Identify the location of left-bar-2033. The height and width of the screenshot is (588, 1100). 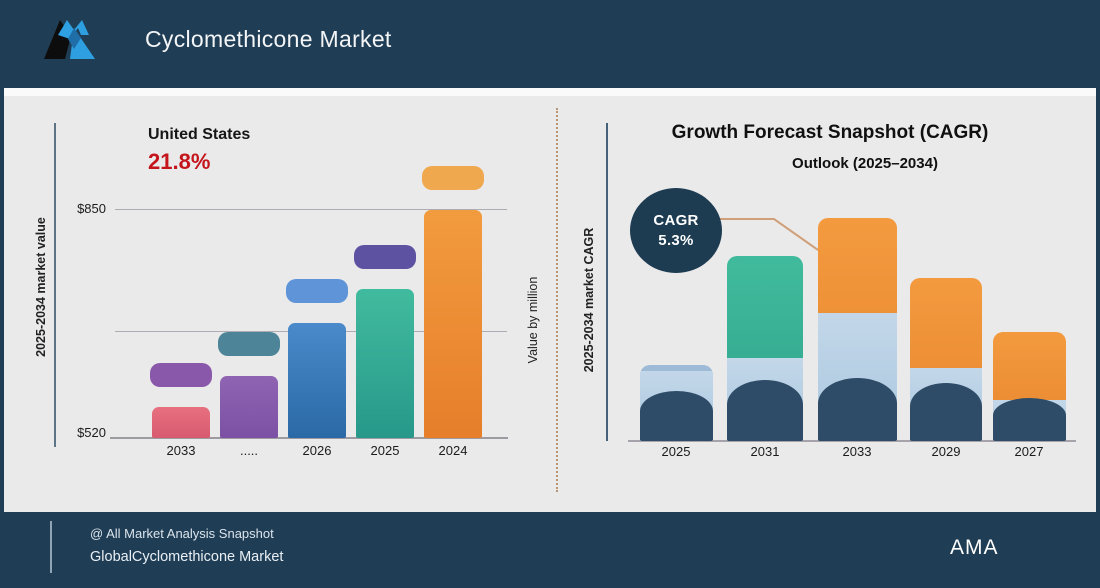
(181, 422).